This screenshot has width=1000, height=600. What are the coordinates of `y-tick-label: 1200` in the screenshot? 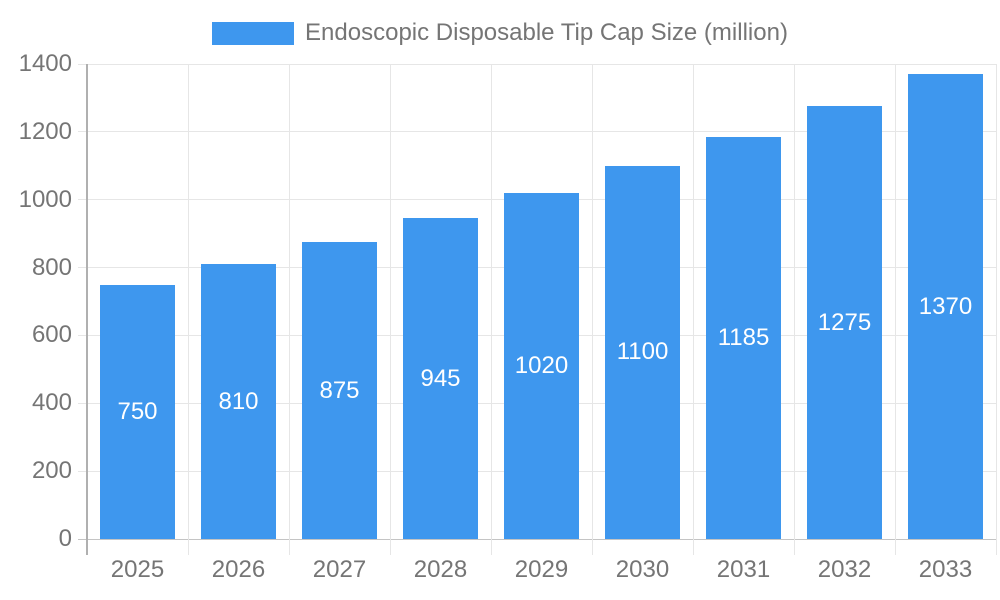 It's located at (45, 131).